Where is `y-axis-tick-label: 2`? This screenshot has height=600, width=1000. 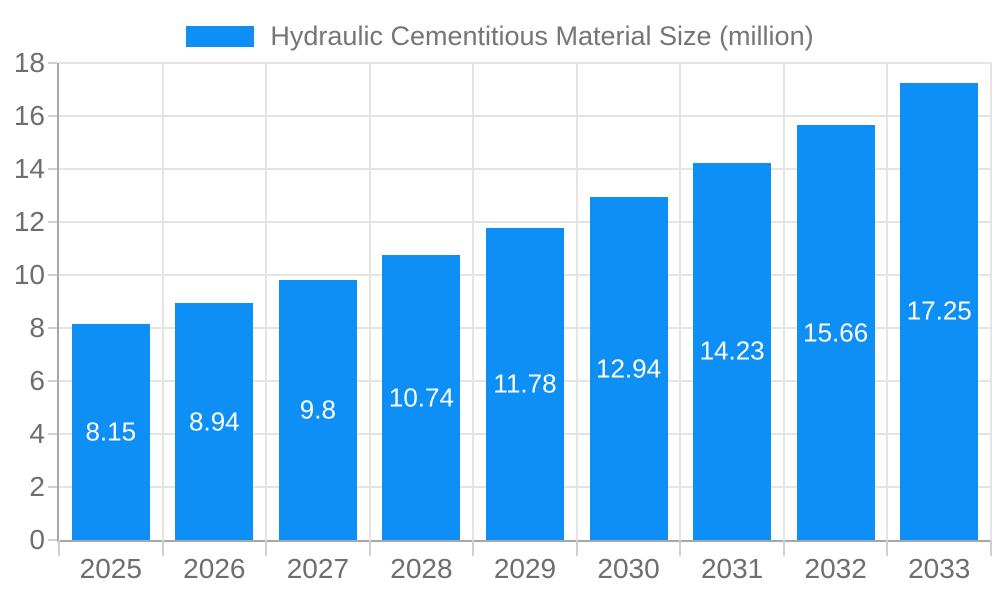
y-axis-tick-label: 2 is located at coordinates (37, 486).